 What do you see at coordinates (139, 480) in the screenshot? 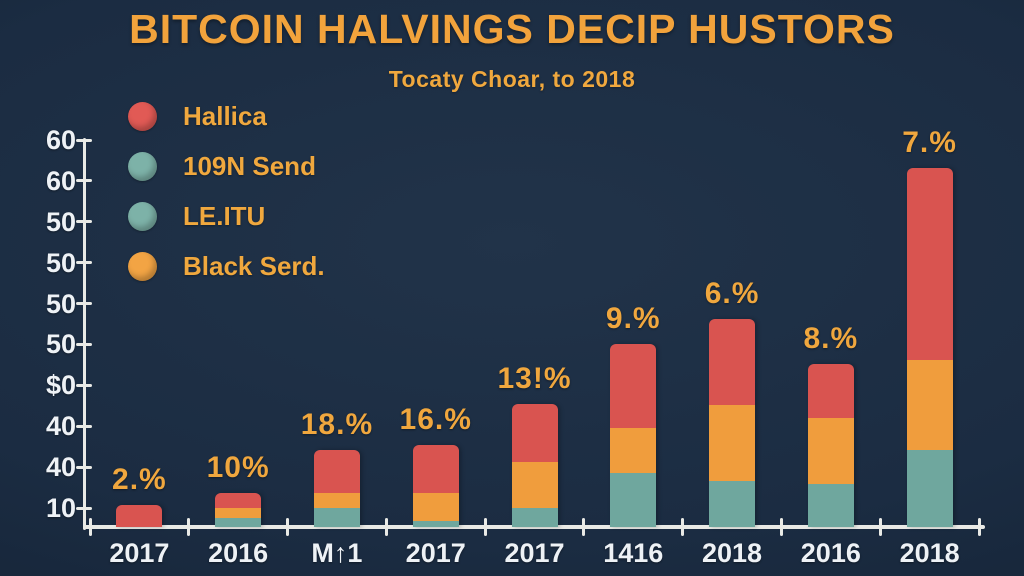
I see `bar-value-label: 2.%` at bounding box center [139, 480].